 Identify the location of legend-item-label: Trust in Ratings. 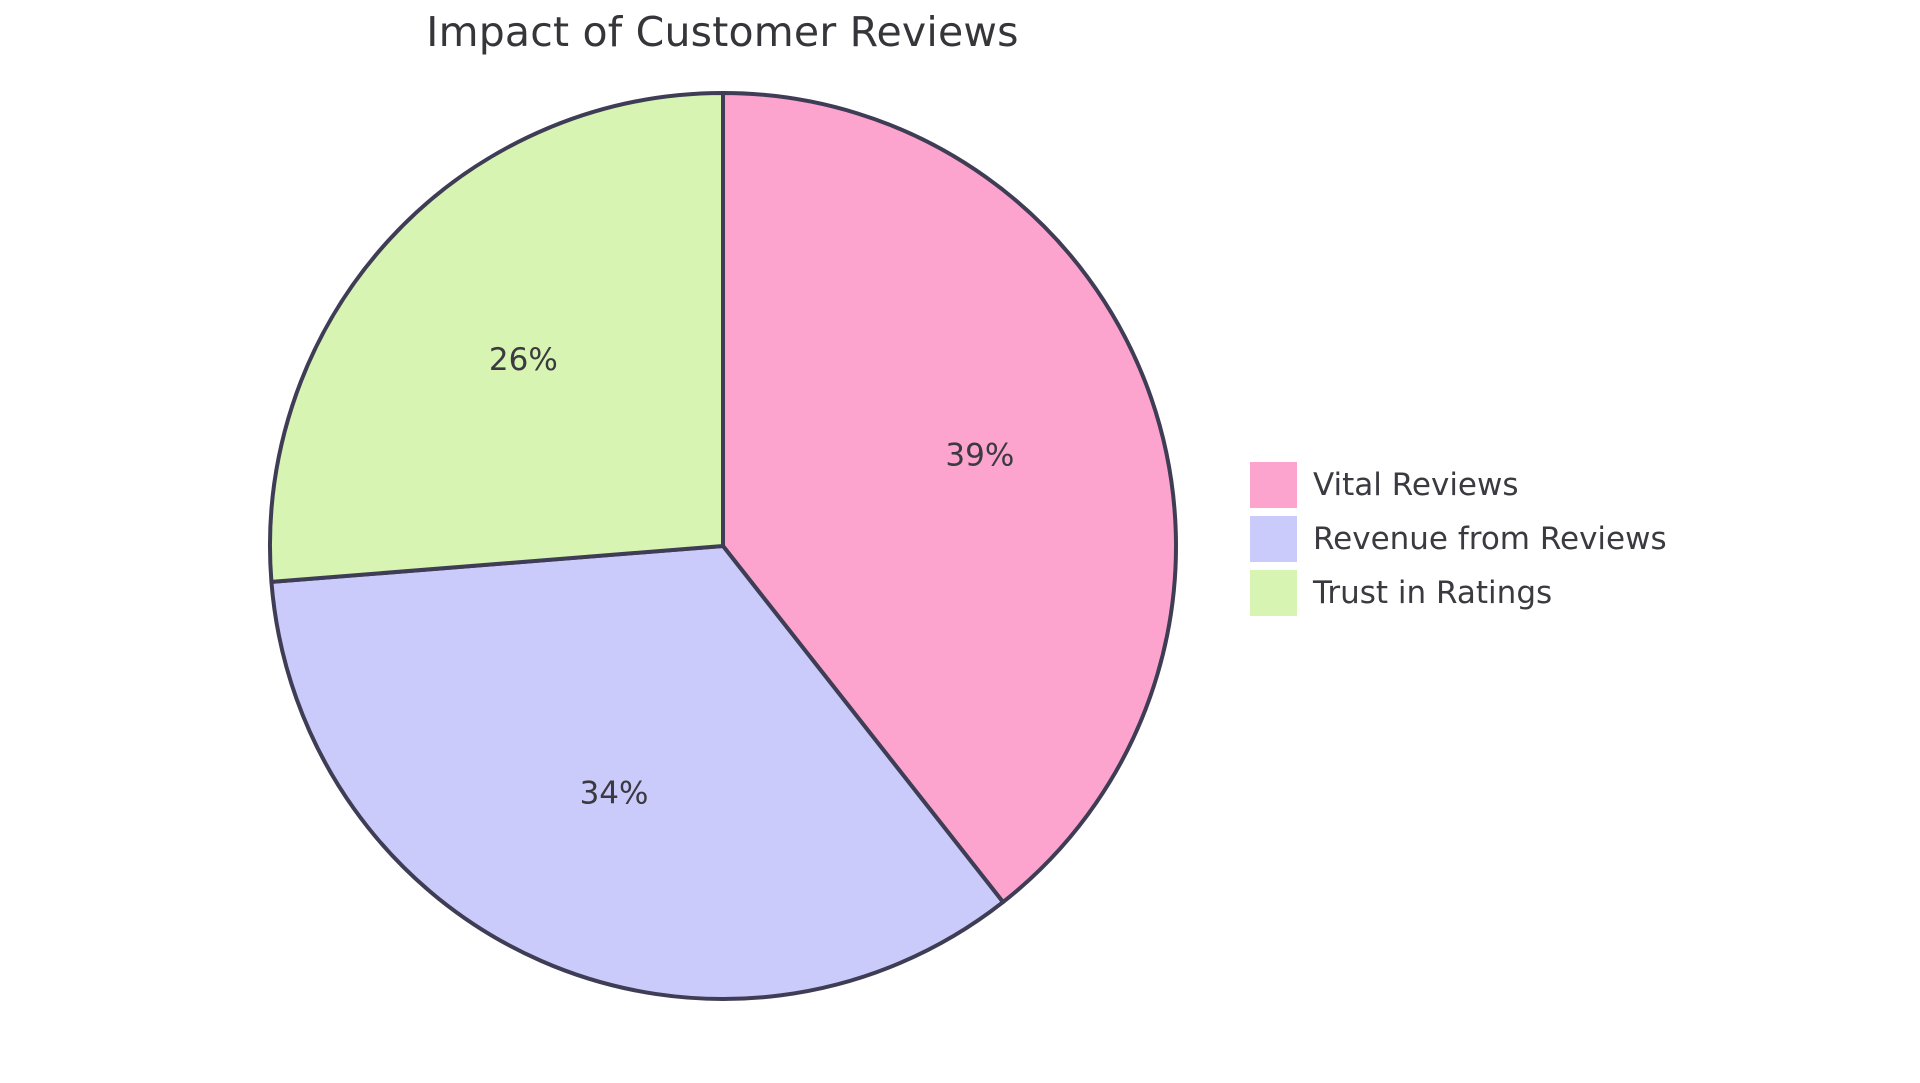
(1433, 592).